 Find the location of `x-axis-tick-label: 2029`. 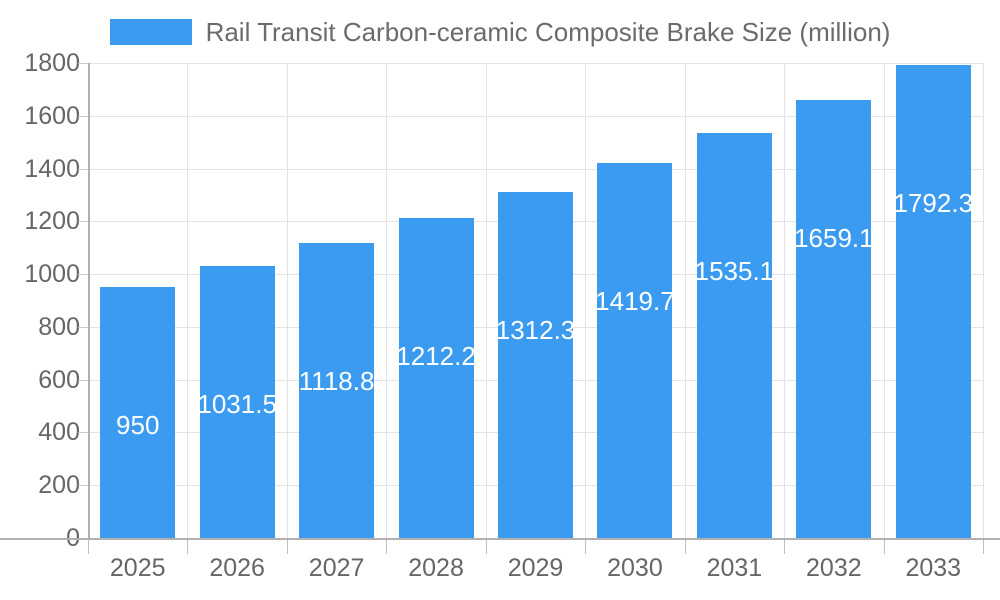

x-axis-tick-label: 2029 is located at coordinates (535, 568).